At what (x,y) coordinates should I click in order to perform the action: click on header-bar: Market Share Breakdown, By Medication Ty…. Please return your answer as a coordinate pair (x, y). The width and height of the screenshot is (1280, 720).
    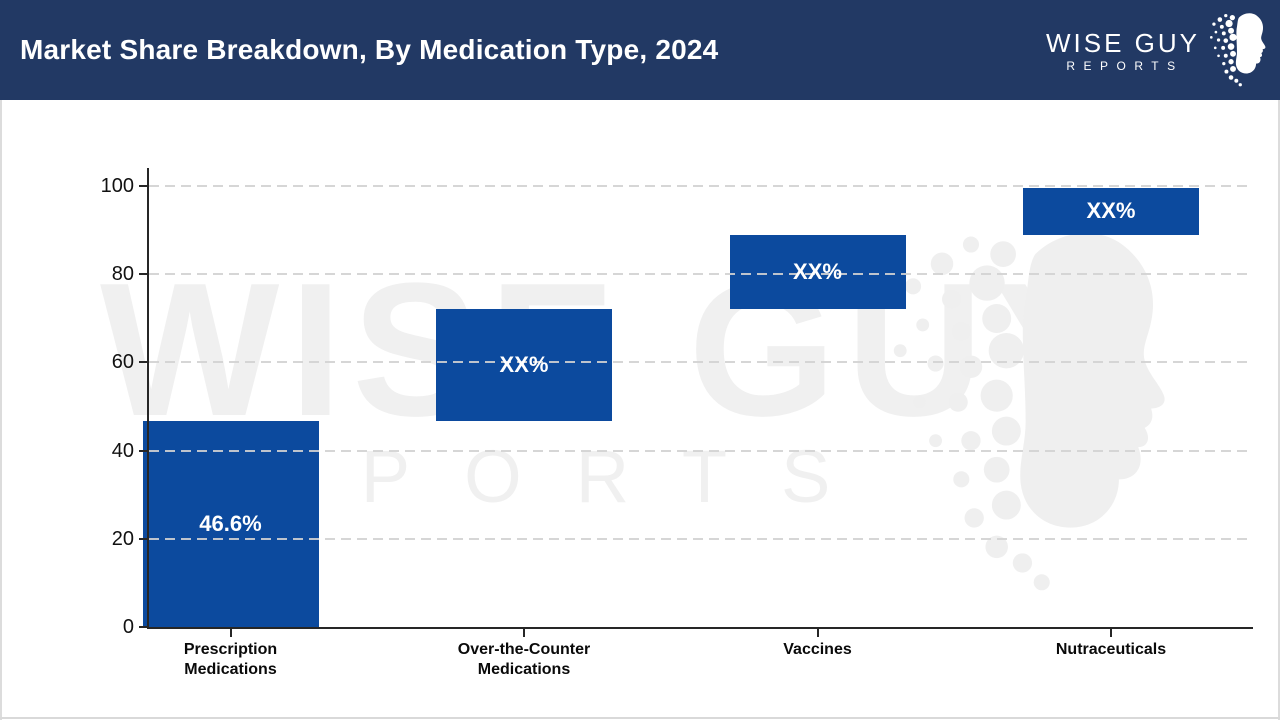
    Looking at the image, I should click on (640, 50).